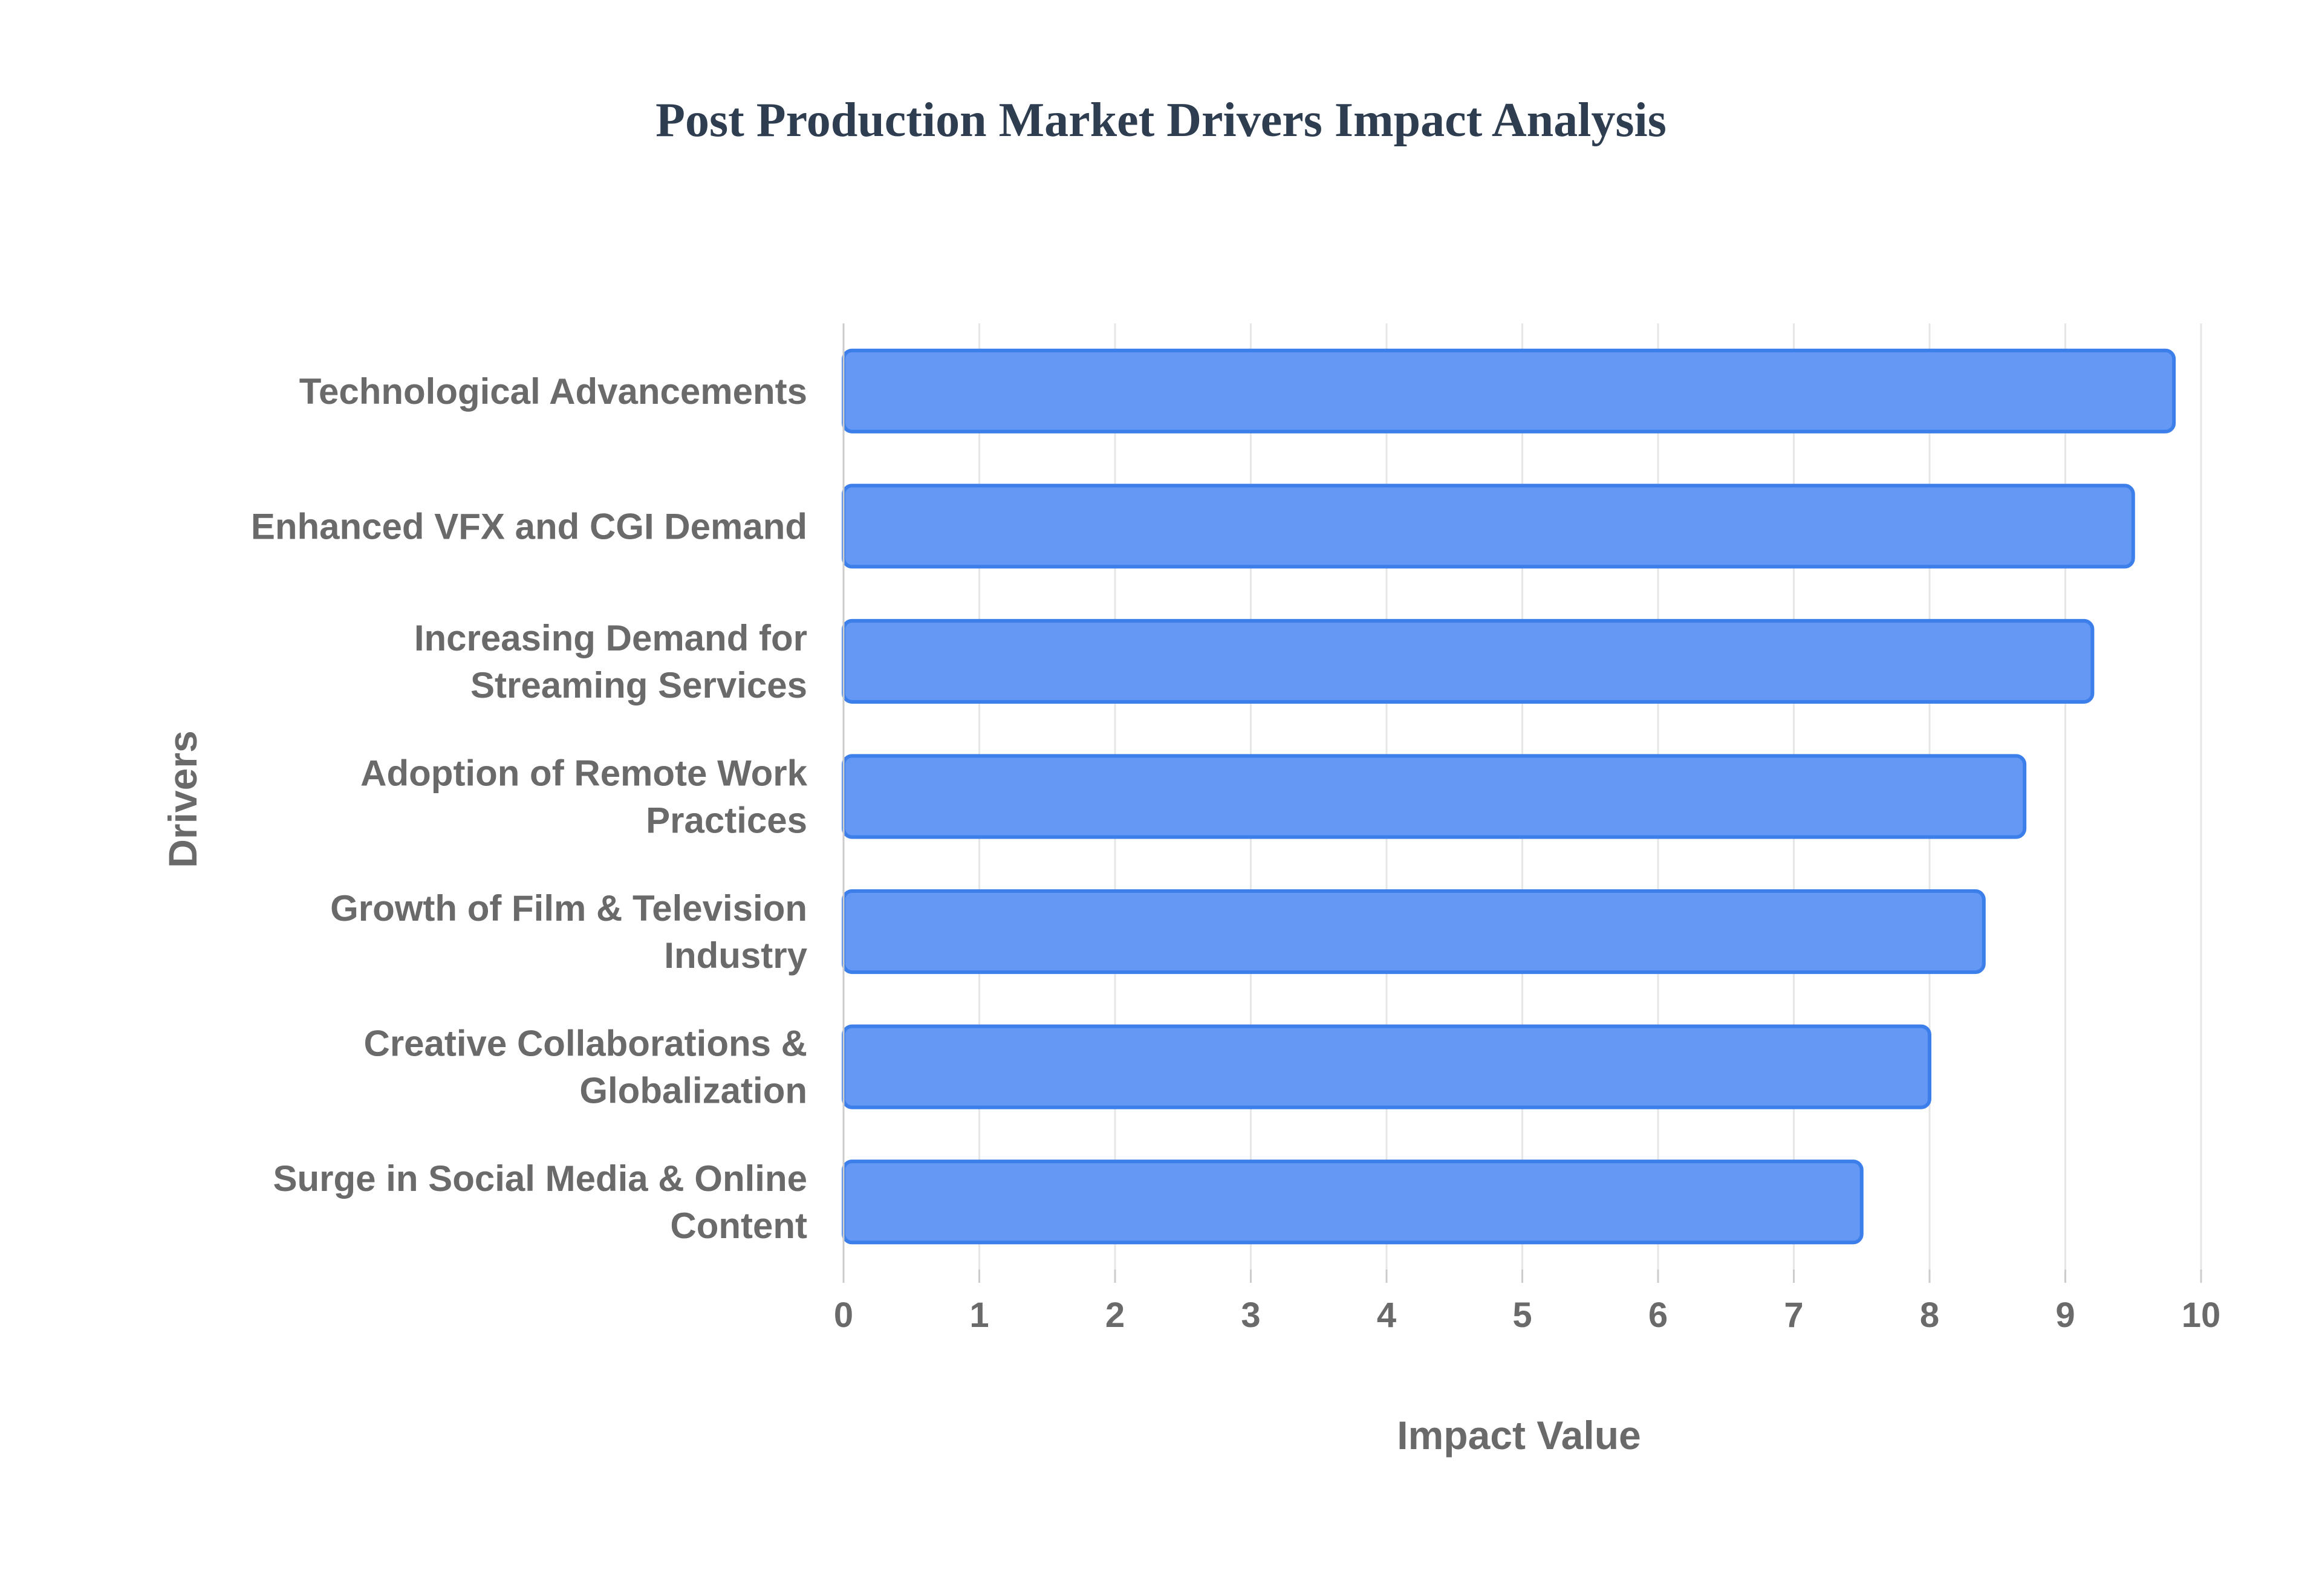 The height and width of the screenshot is (1596, 2322). I want to click on category-label: Growth of Film & Television Industry, so click(569, 932).